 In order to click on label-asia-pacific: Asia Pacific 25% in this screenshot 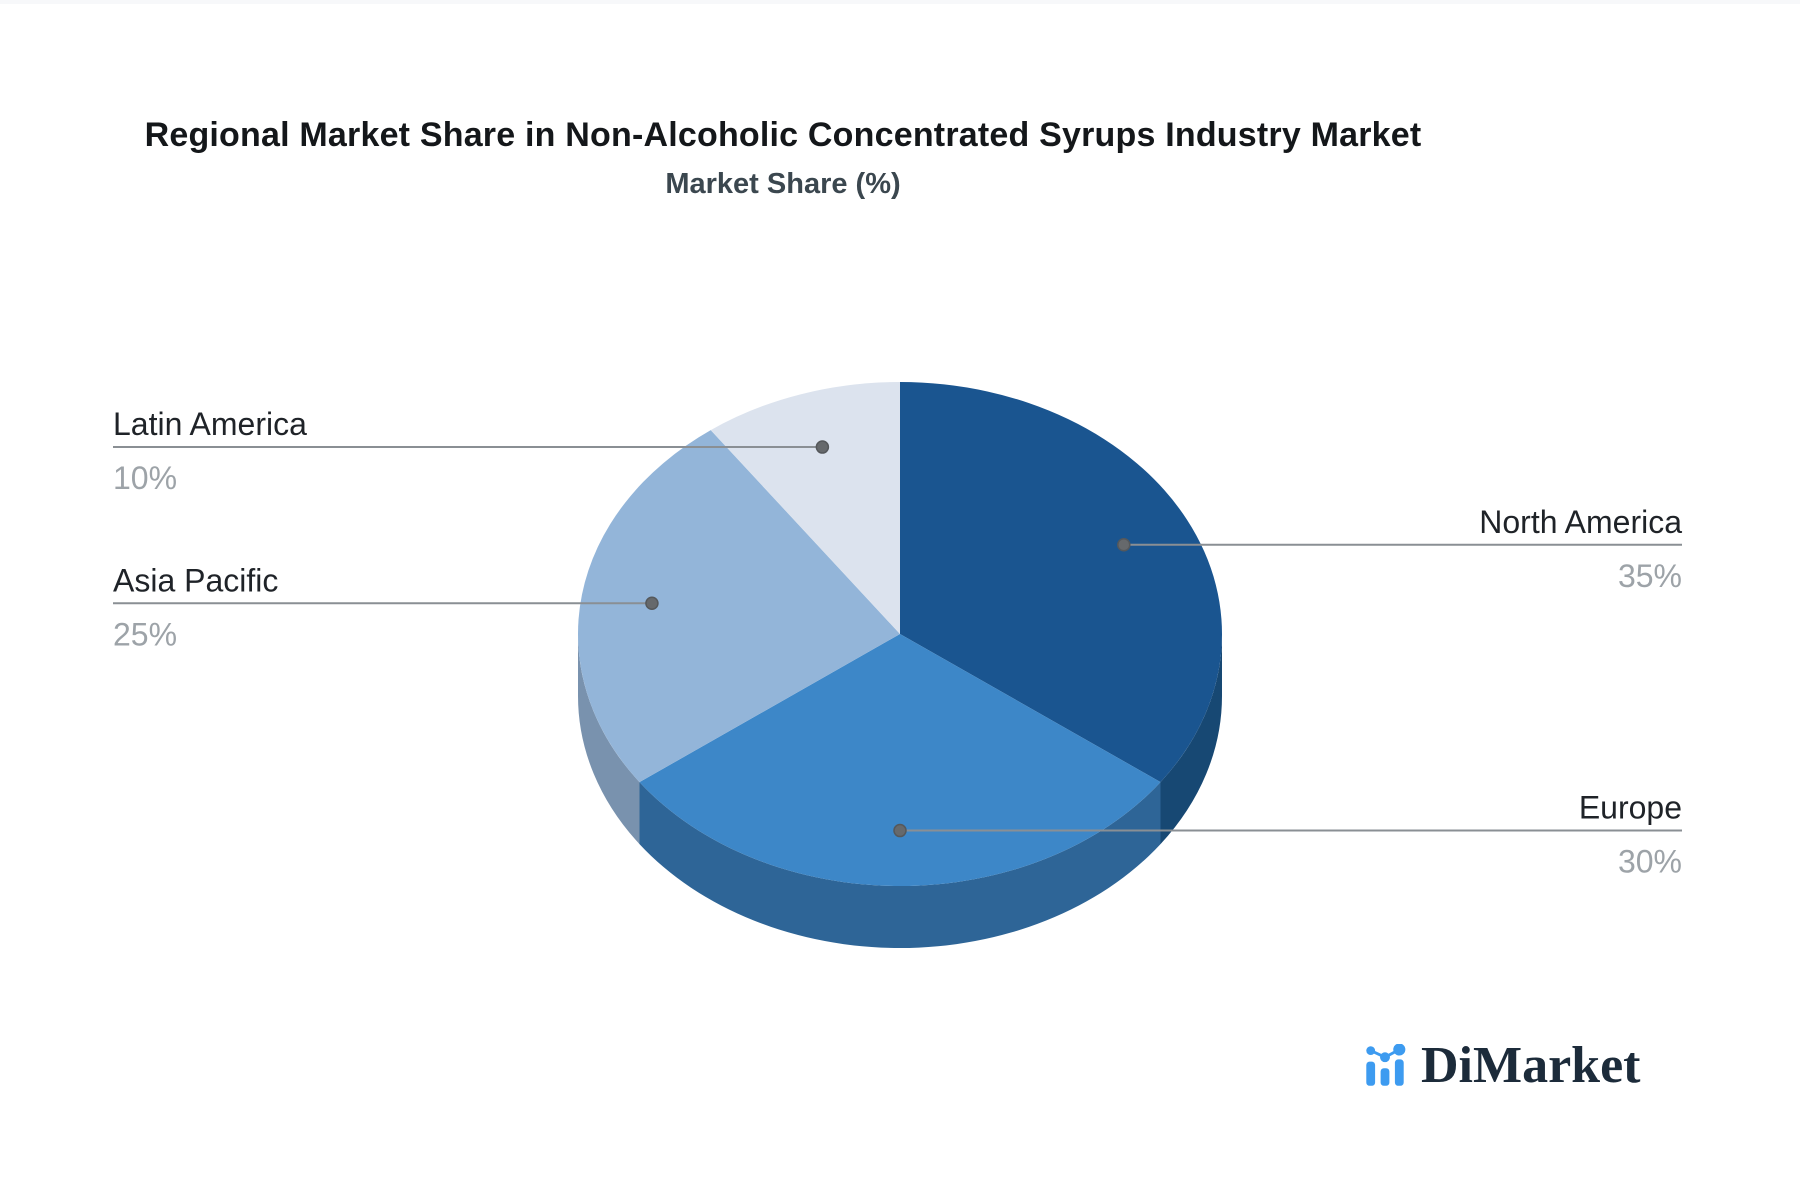, I will do `click(386, 607)`.